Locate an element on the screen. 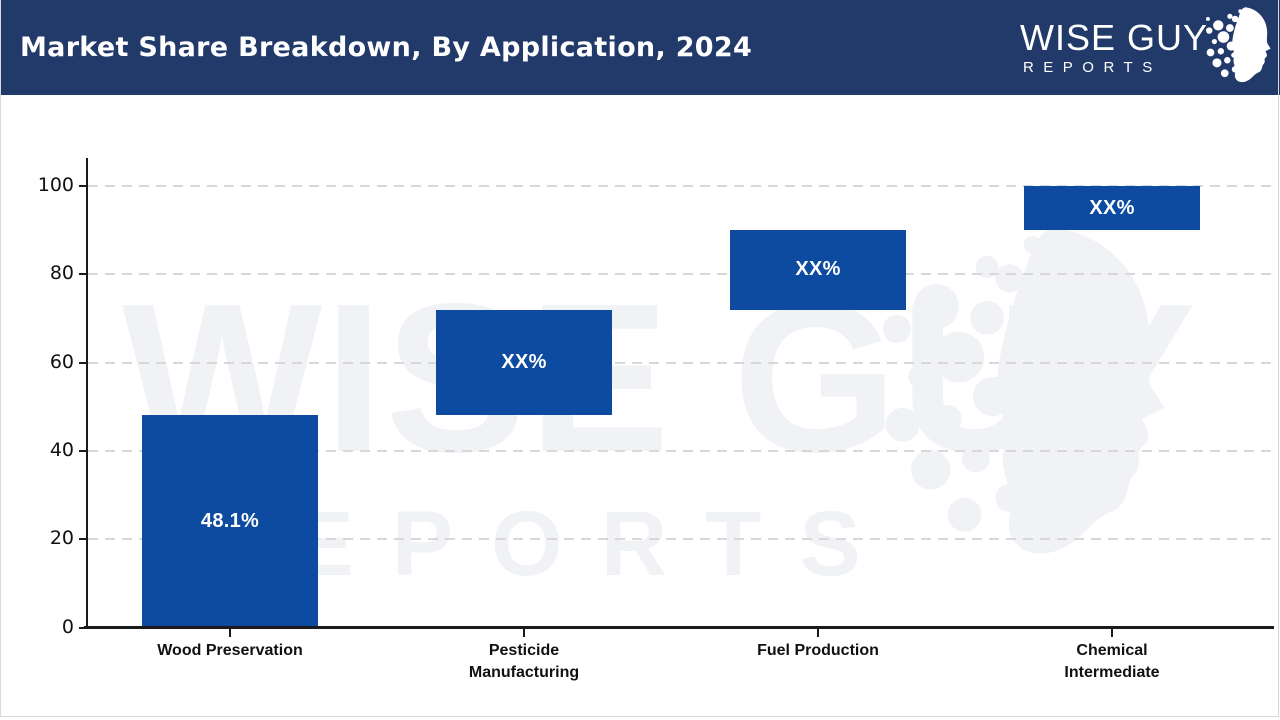  y-tick-label: 0 is located at coordinates (67, 626).